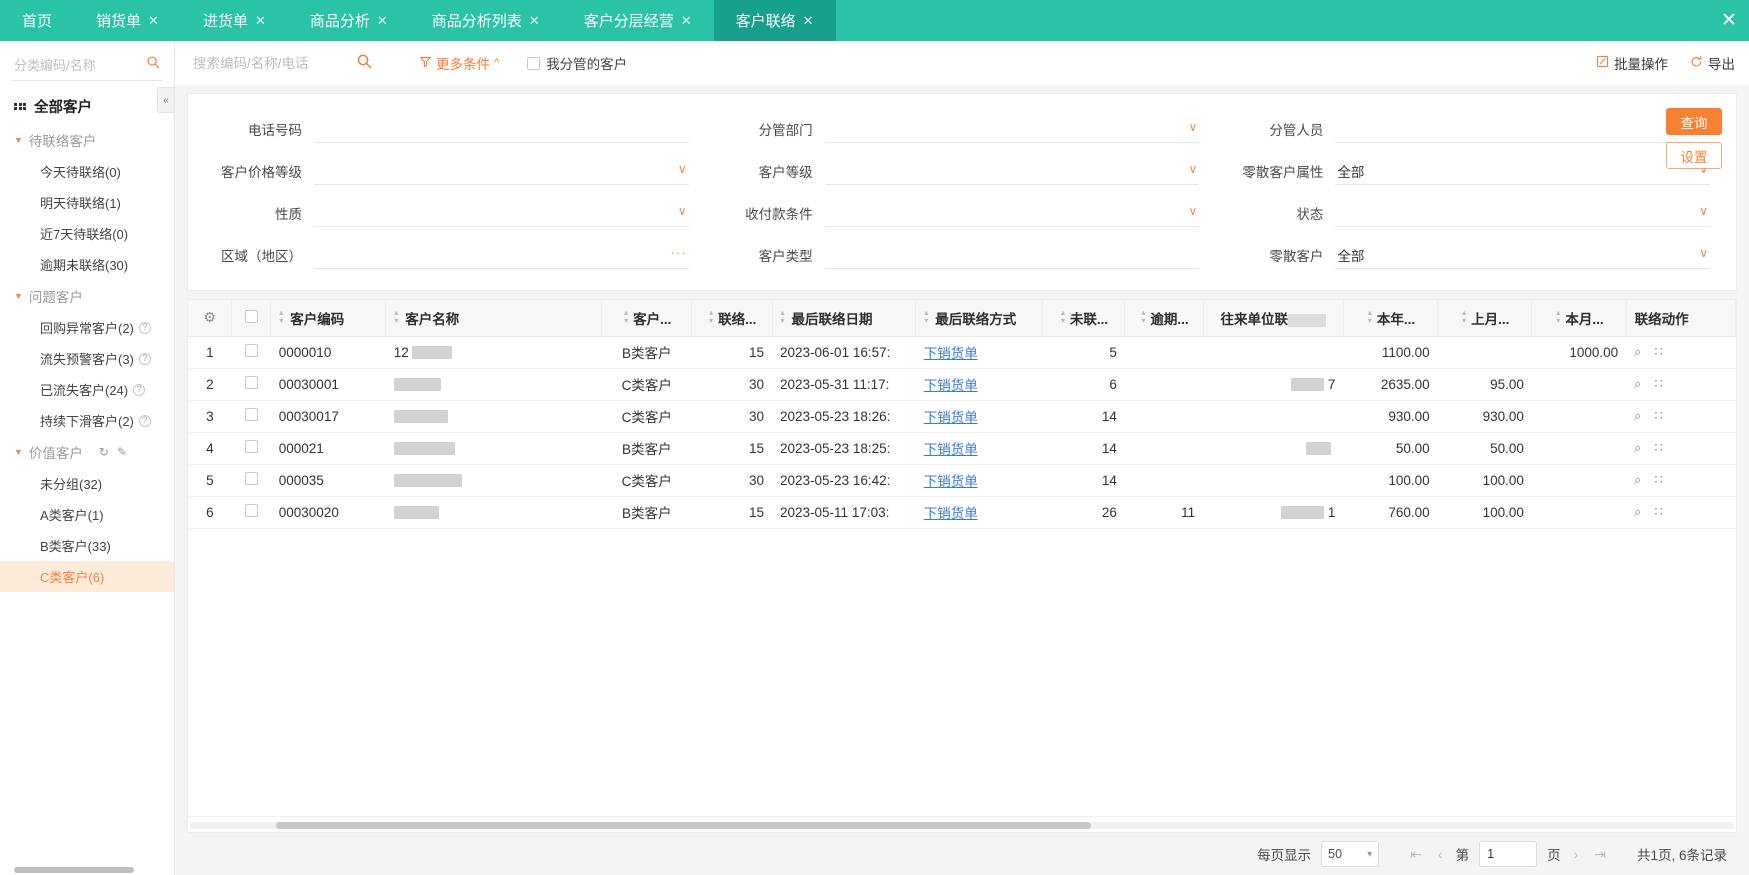 This screenshot has width=1749, height=875. I want to click on sidebar-horizontal-scrollbar, so click(74, 870).